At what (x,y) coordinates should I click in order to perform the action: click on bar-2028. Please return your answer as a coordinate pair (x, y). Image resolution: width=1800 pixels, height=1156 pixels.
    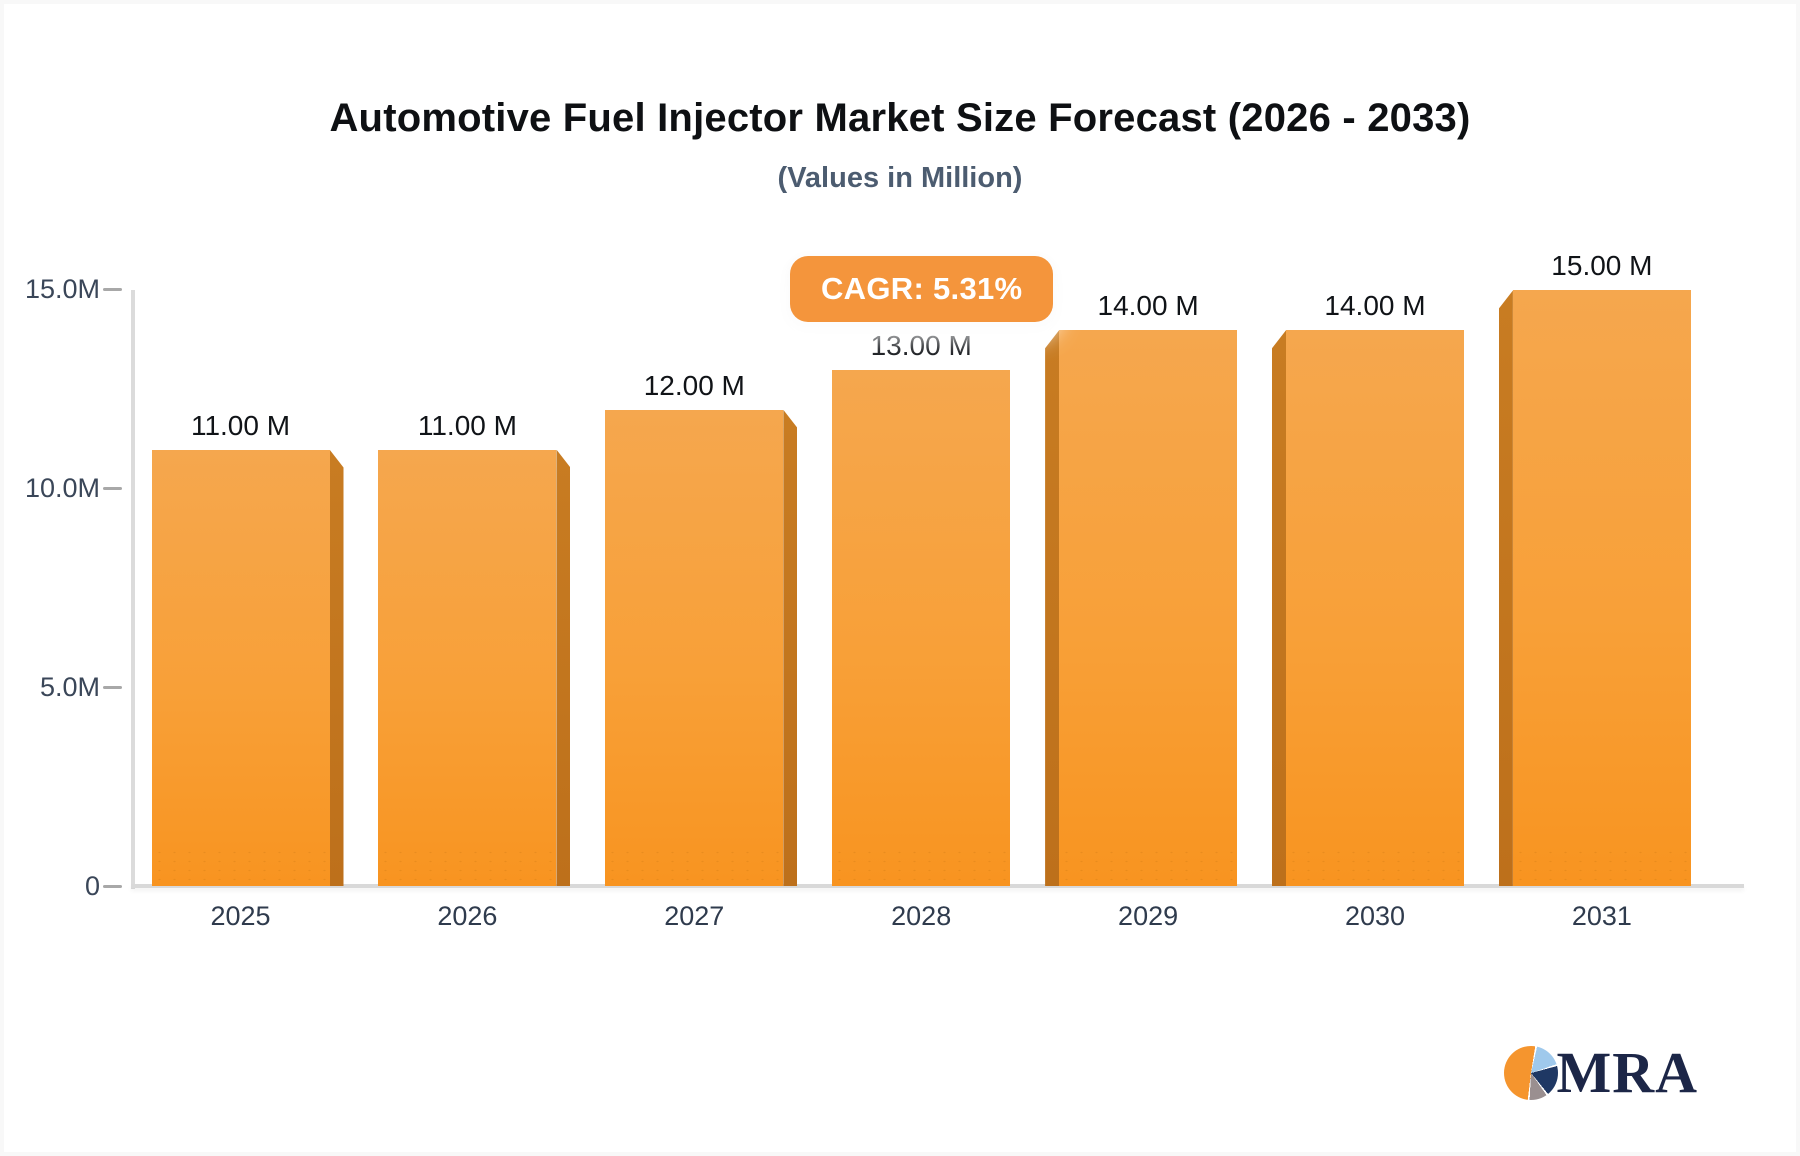
    Looking at the image, I should click on (921, 627).